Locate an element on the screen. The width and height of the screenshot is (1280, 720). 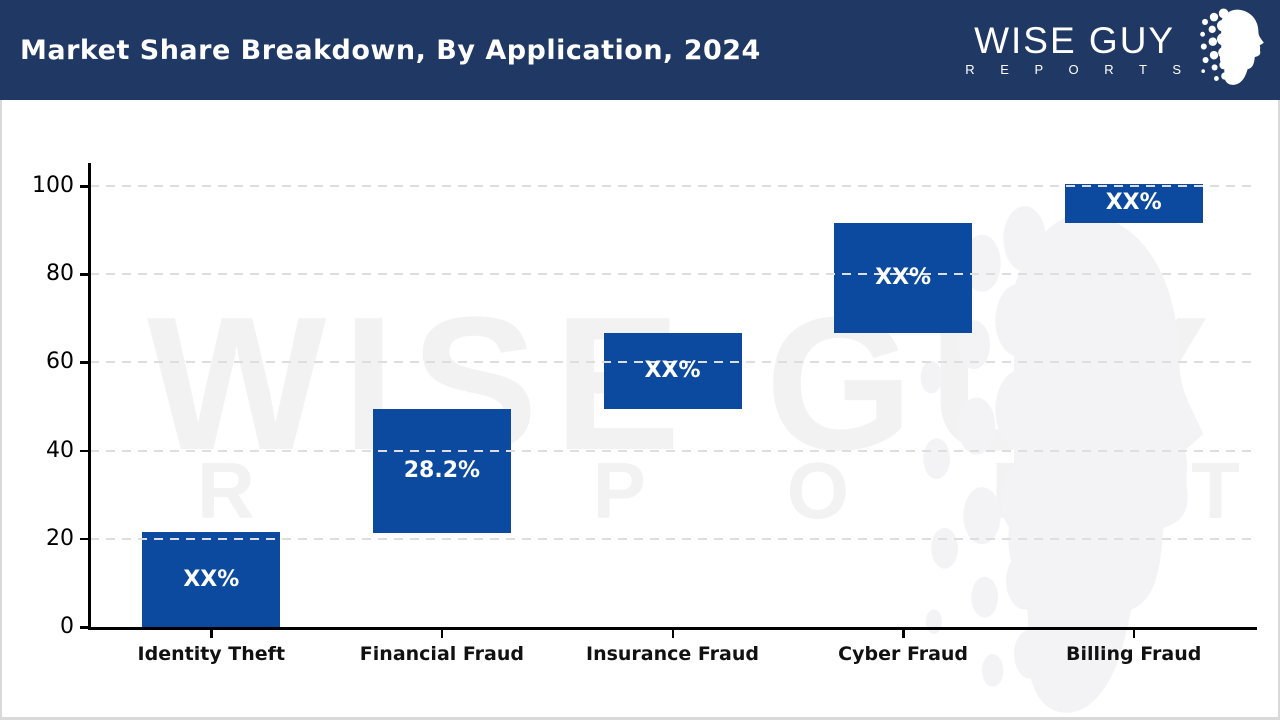
wiseguy-logo: WISE GUY R E P O R T S is located at coordinates (1112, 49).